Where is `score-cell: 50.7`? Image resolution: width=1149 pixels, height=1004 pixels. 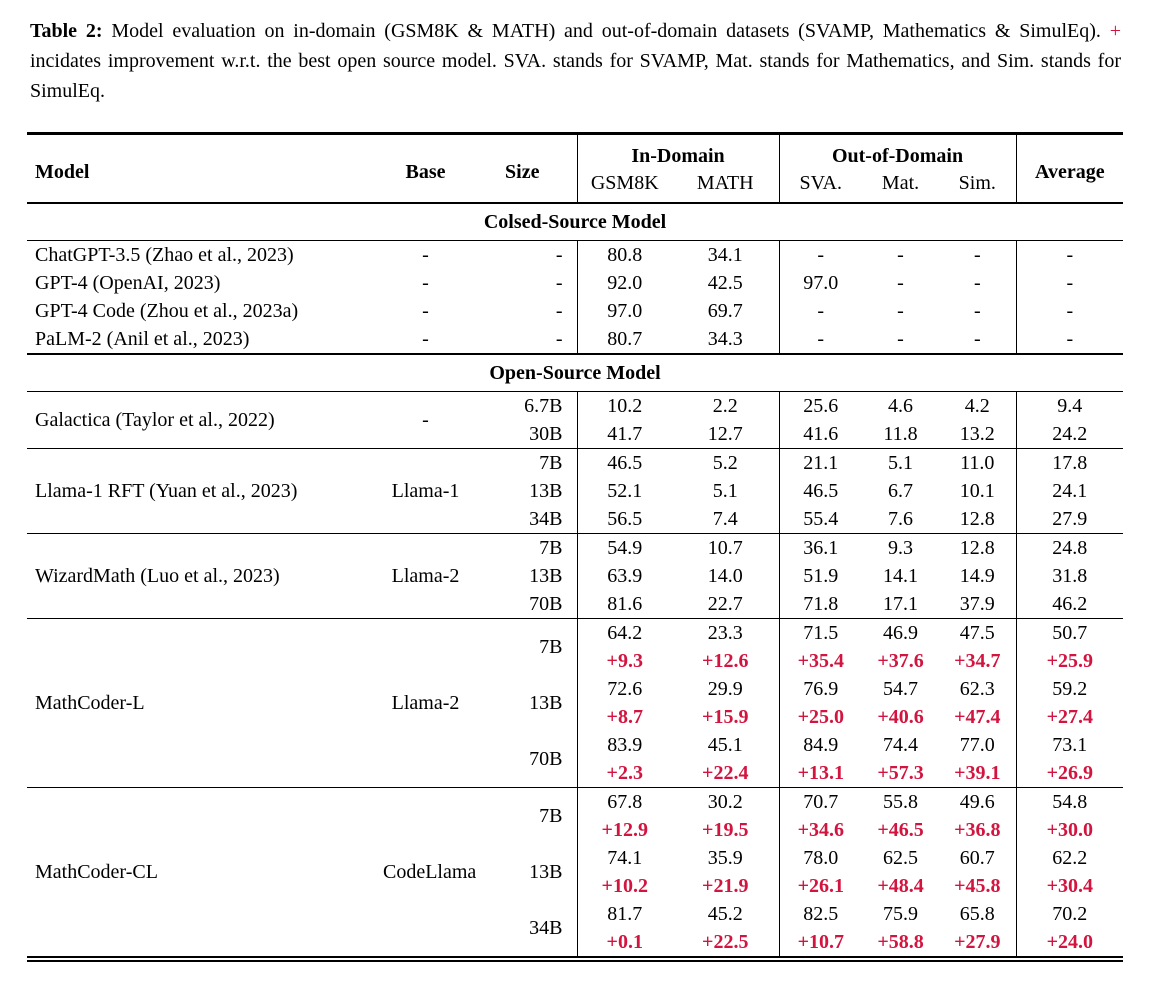 score-cell: 50.7 is located at coordinates (1069, 632).